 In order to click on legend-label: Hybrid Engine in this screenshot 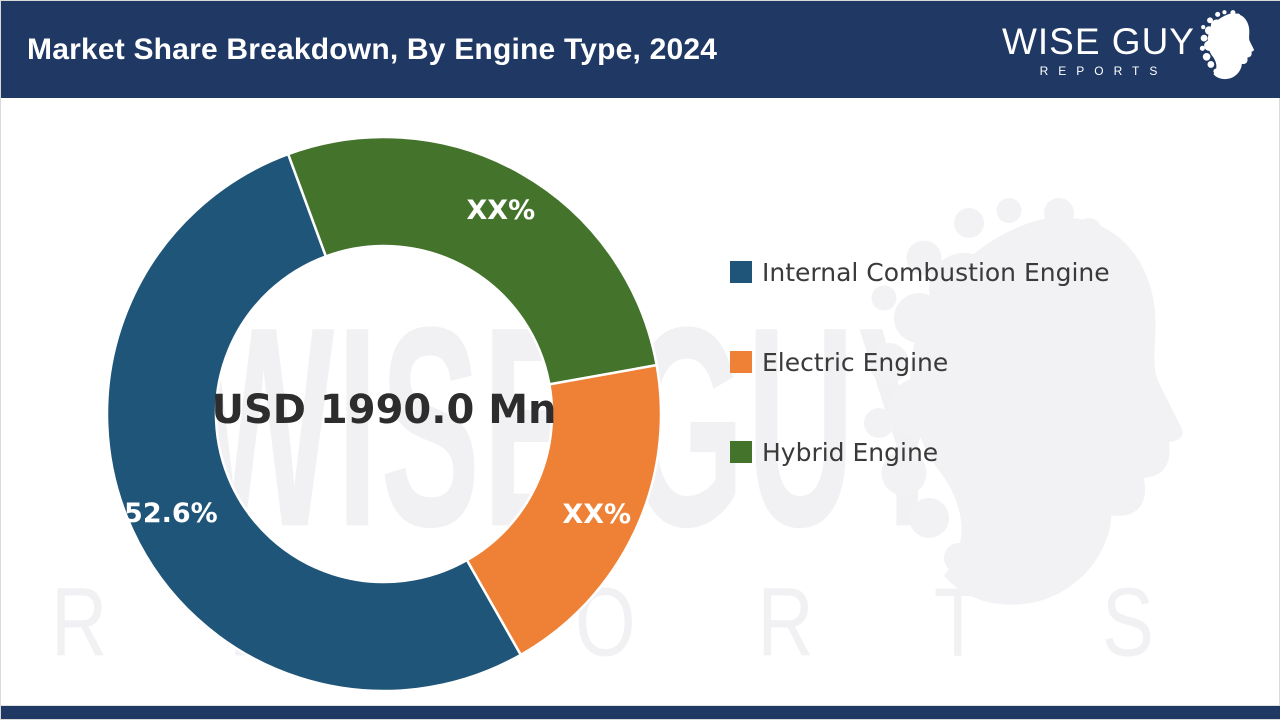, I will do `click(850, 452)`.